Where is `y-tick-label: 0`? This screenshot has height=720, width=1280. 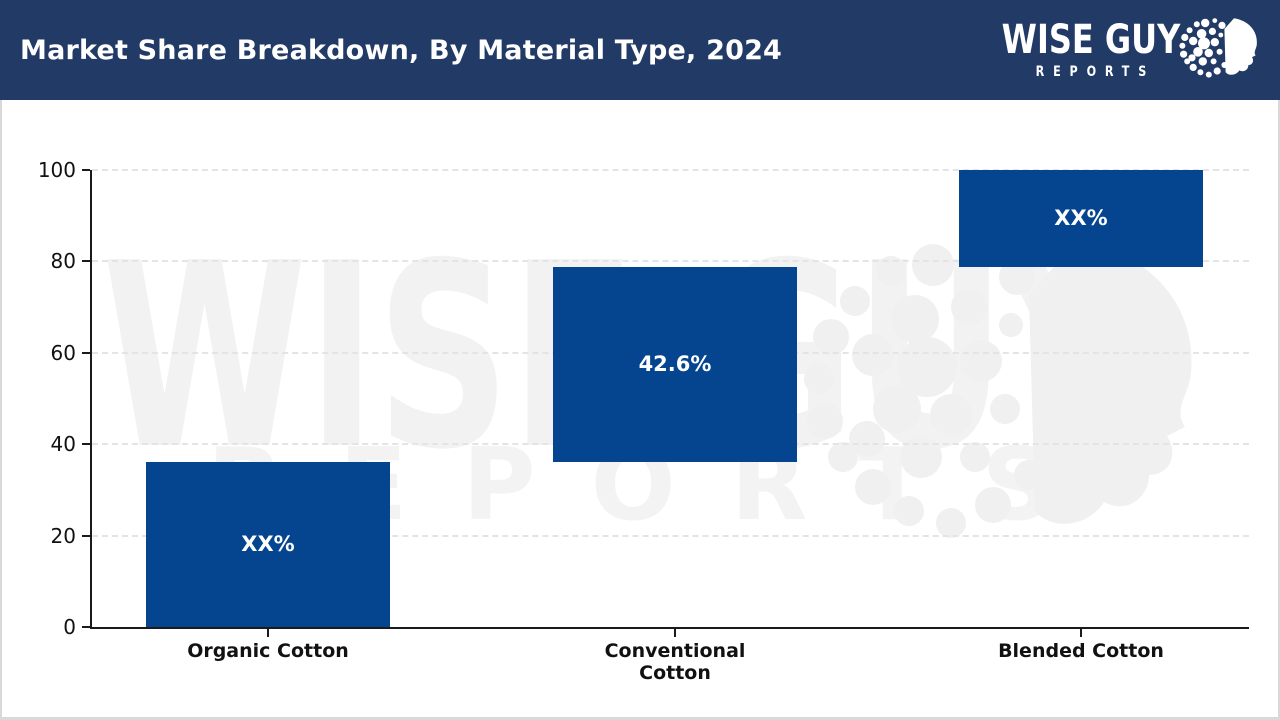 y-tick-label: 0 is located at coordinates (69, 627).